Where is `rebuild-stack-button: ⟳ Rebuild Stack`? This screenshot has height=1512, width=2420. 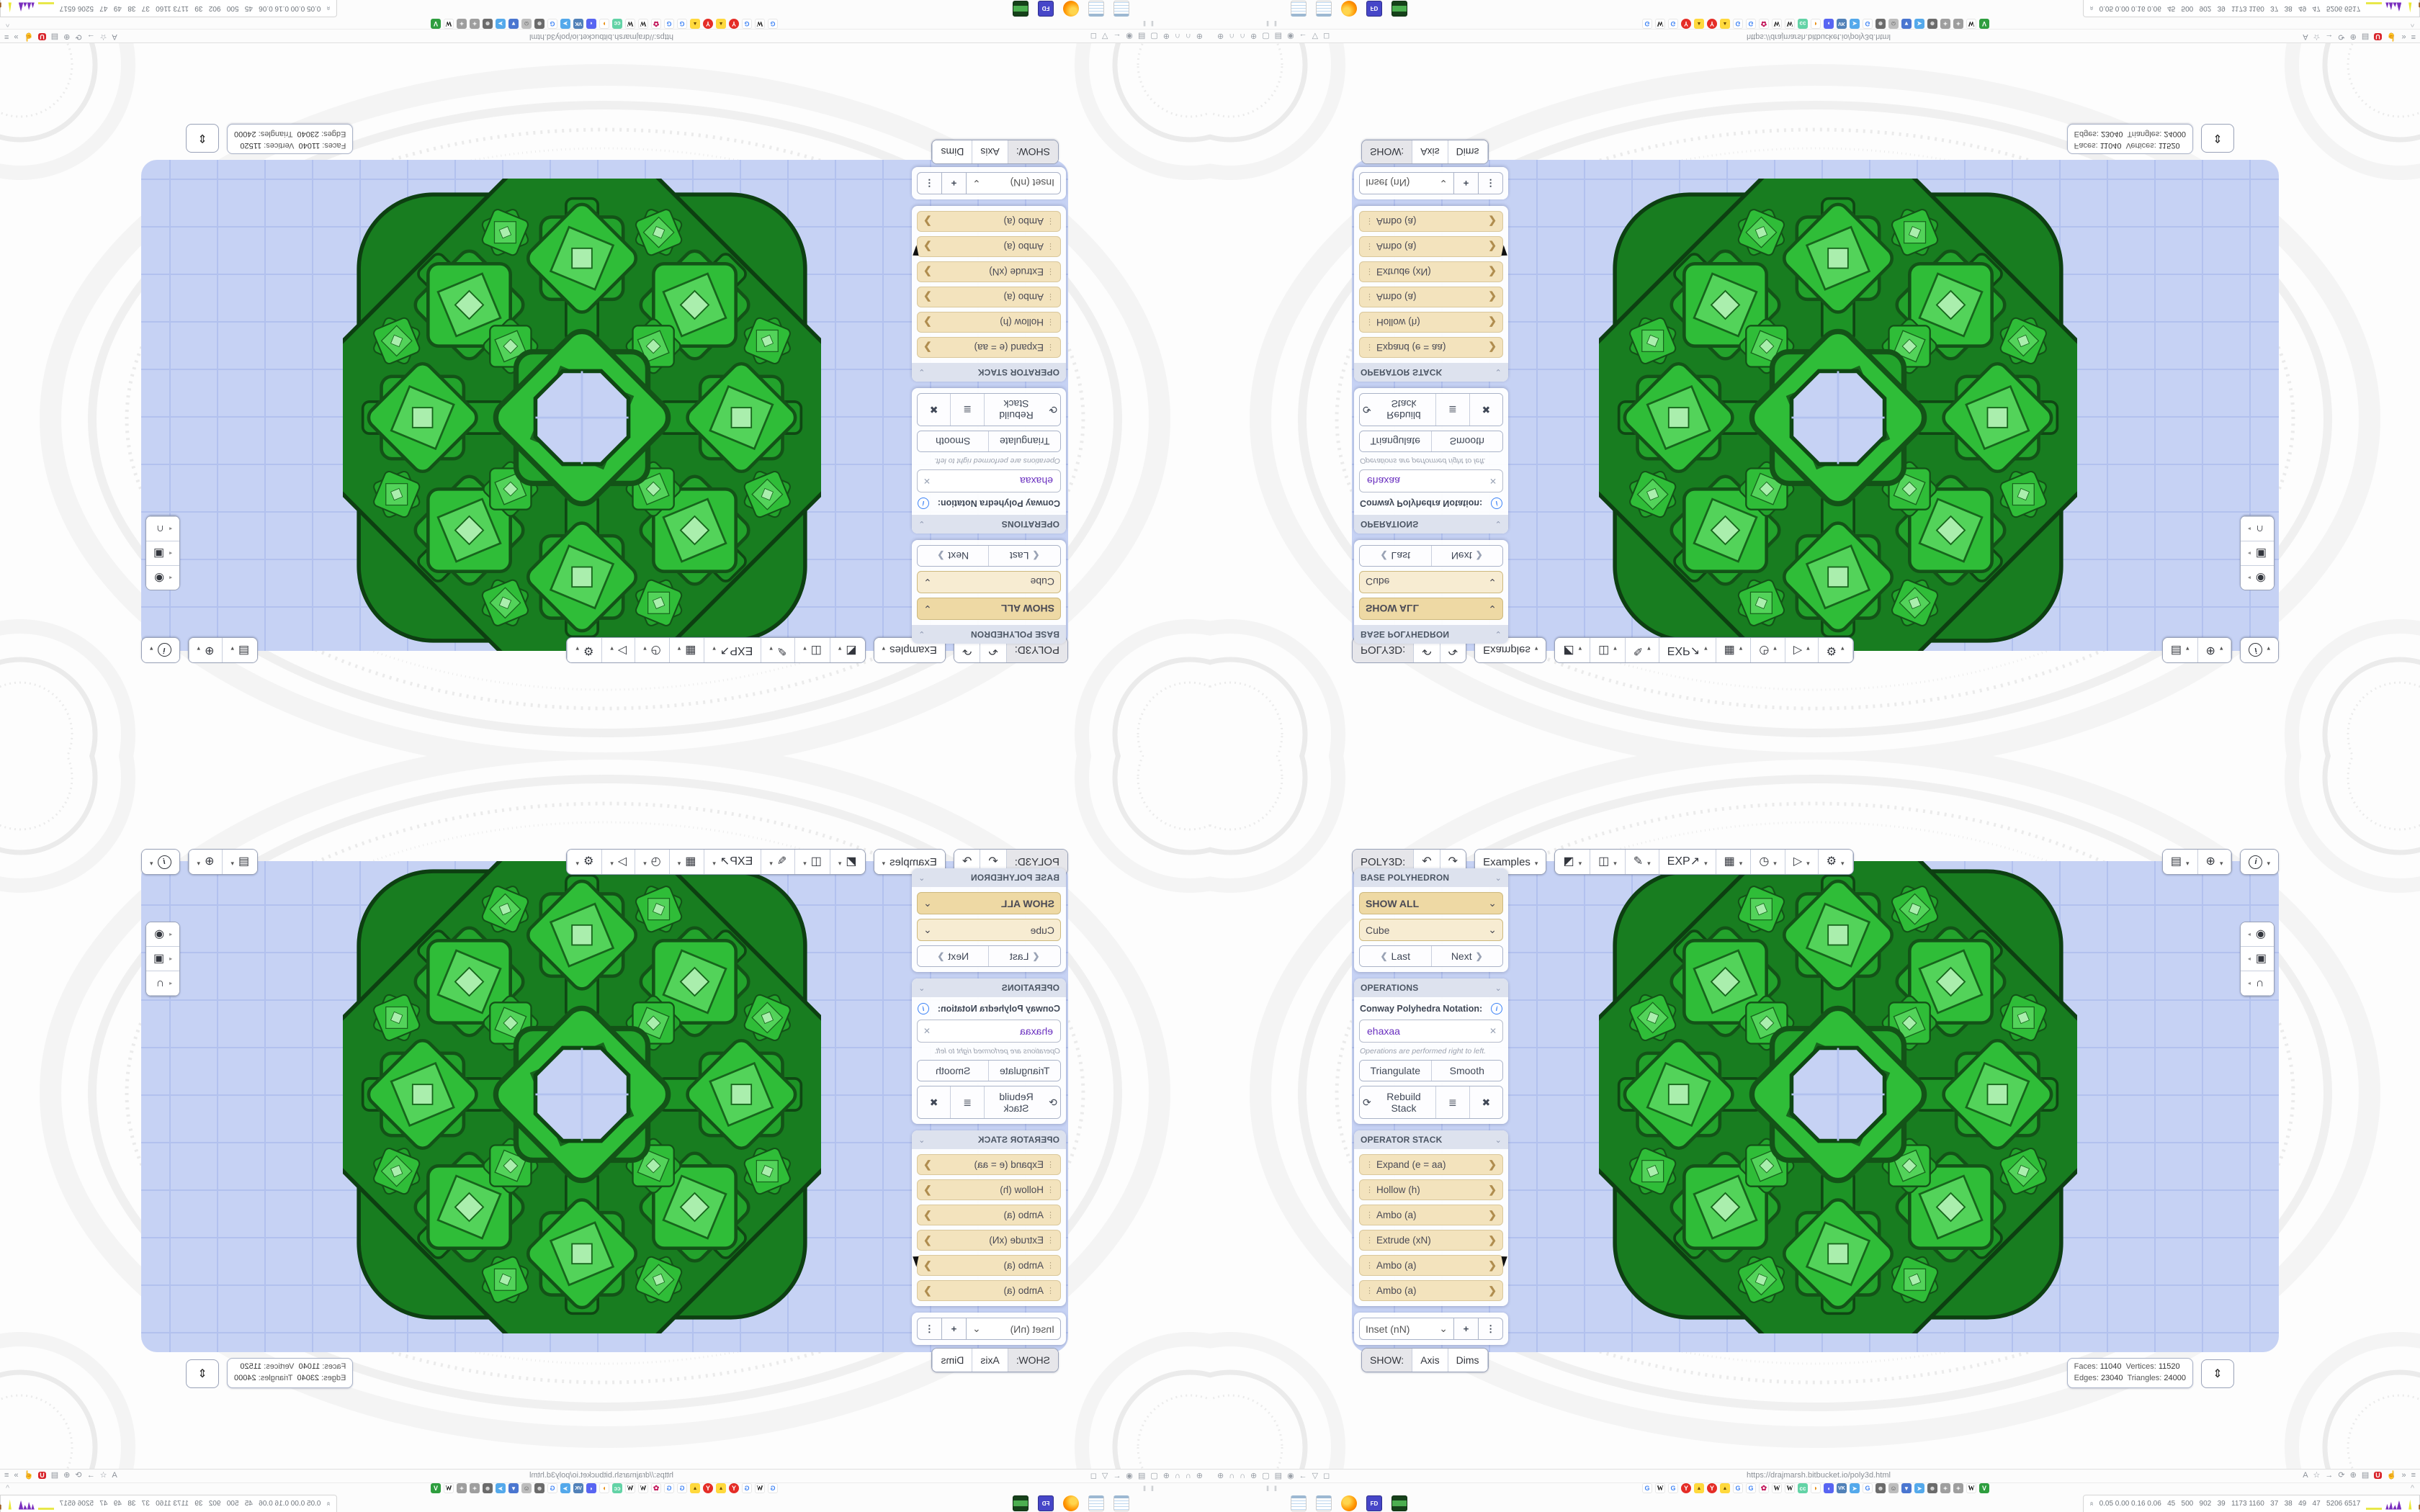
rebuild-stack-button: ⟳ Rebuild Stack is located at coordinates (1022, 410).